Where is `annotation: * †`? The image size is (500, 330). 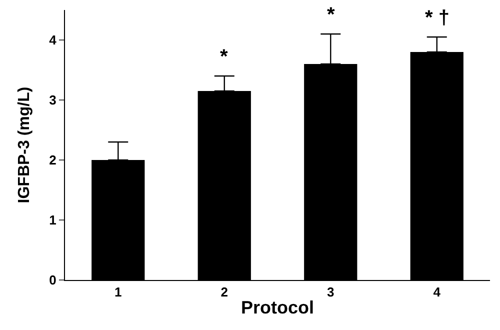
annotation: * † is located at coordinates (437, 18).